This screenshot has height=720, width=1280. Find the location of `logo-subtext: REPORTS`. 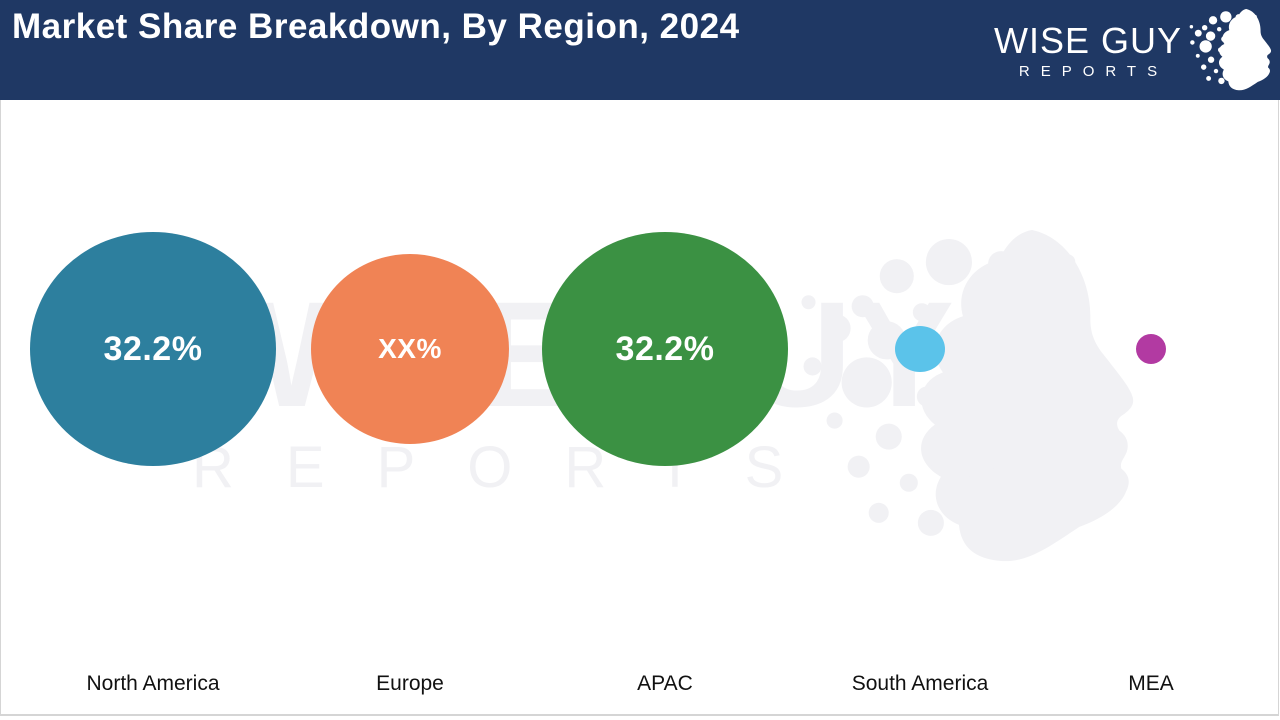

logo-subtext: REPORTS is located at coordinates (1093, 71).